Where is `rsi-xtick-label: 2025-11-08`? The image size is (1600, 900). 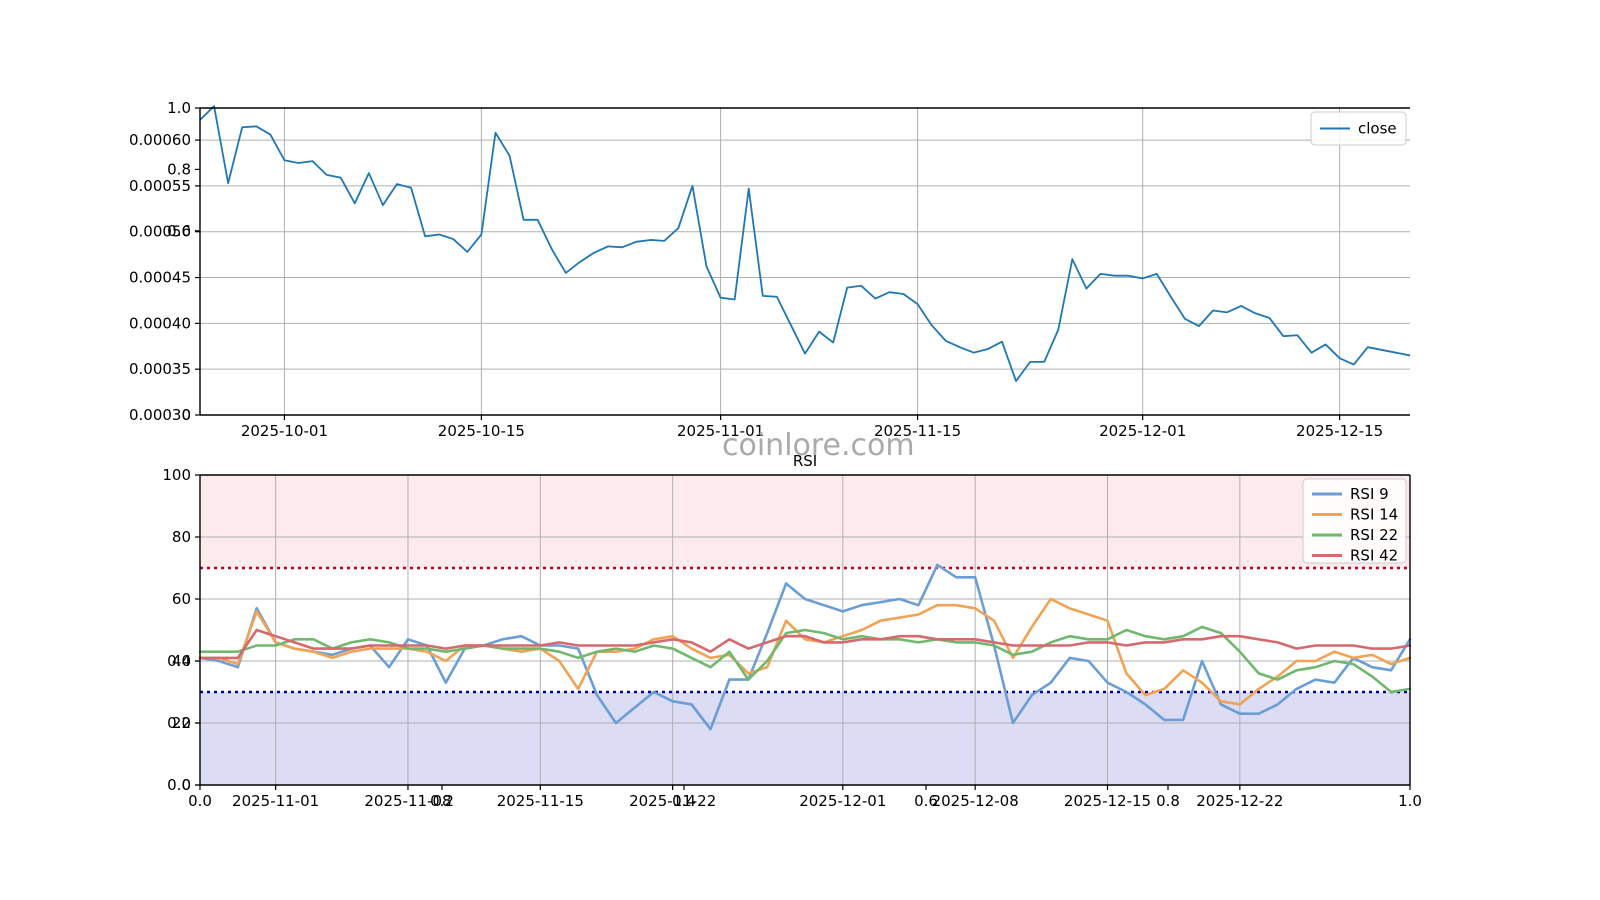
rsi-xtick-label: 2025-11-08 is located at coordinates (407, 801).